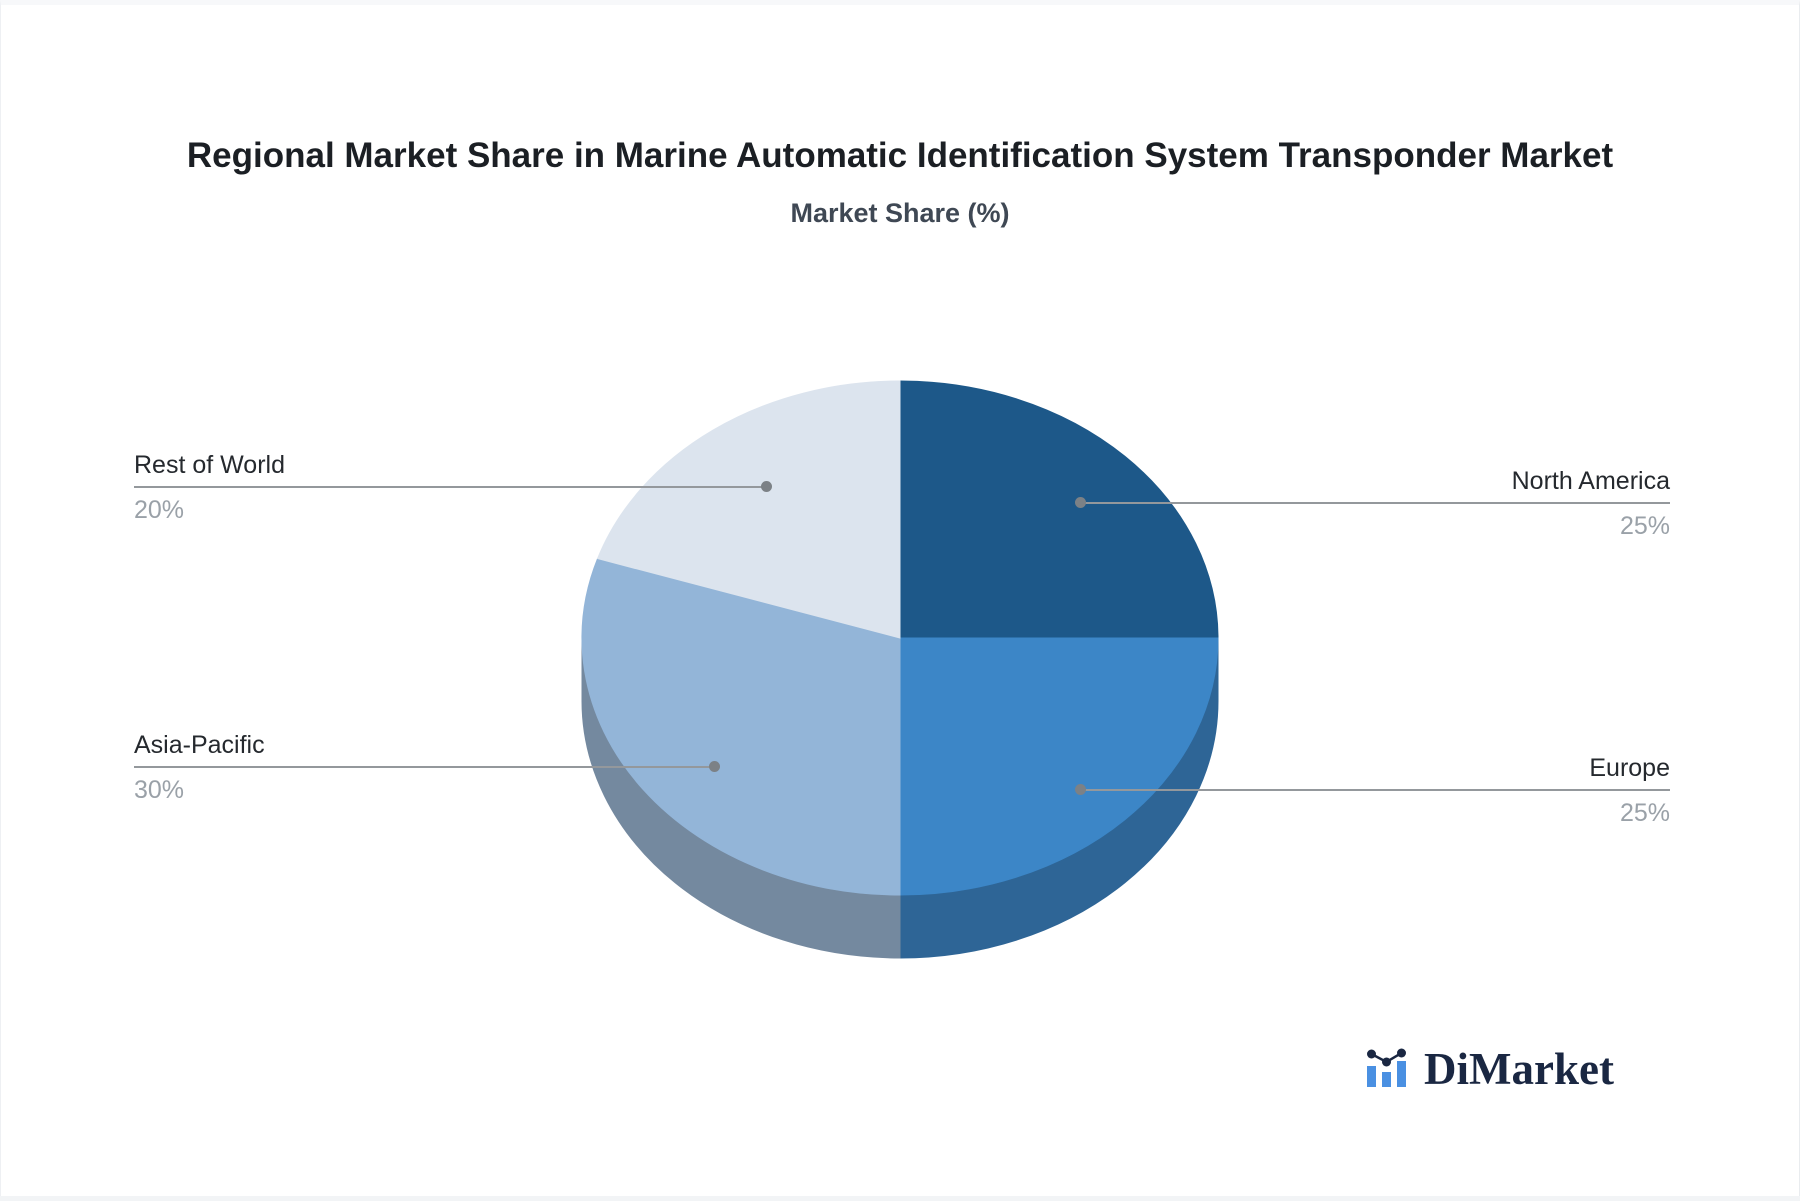 This screenshot has height=1201, width=1800. What do you see at coordinates (1590, 481) in the screenshot?
I see `callout-category-label: North America` at bounding box center [1590, 481].